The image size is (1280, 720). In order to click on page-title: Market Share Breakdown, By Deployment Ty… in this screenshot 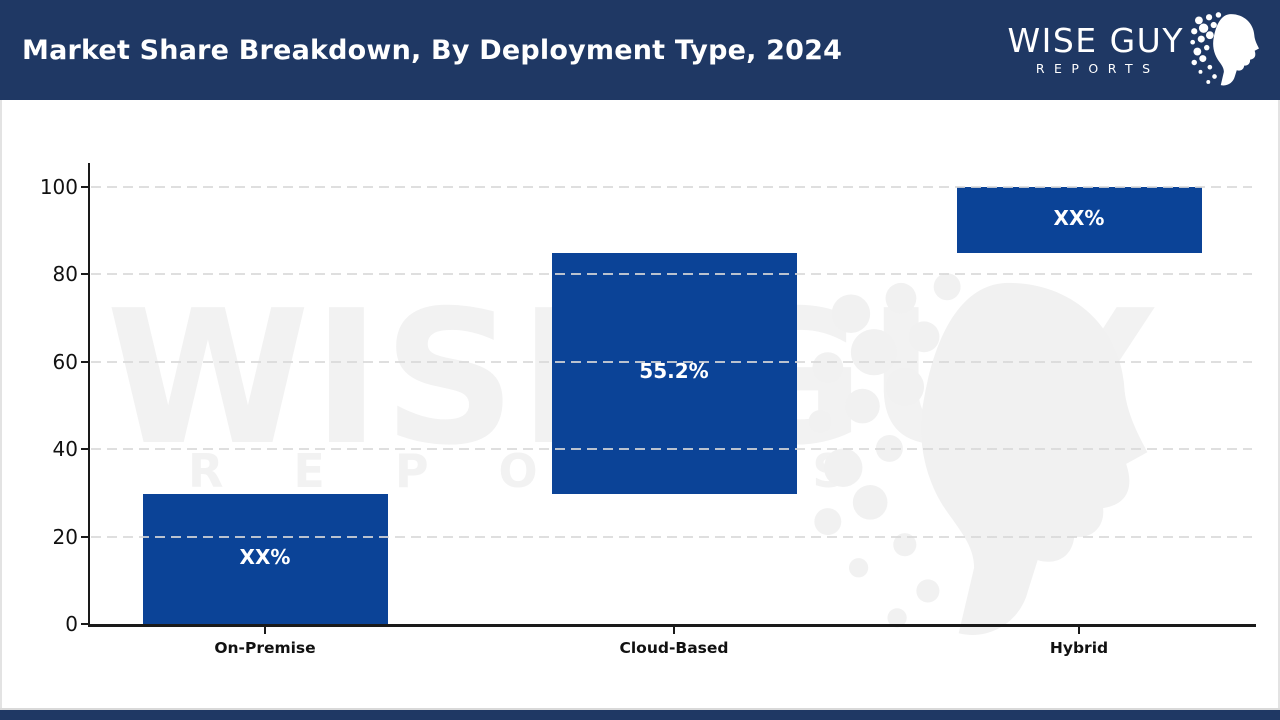, I will do `click(432, 50)`.